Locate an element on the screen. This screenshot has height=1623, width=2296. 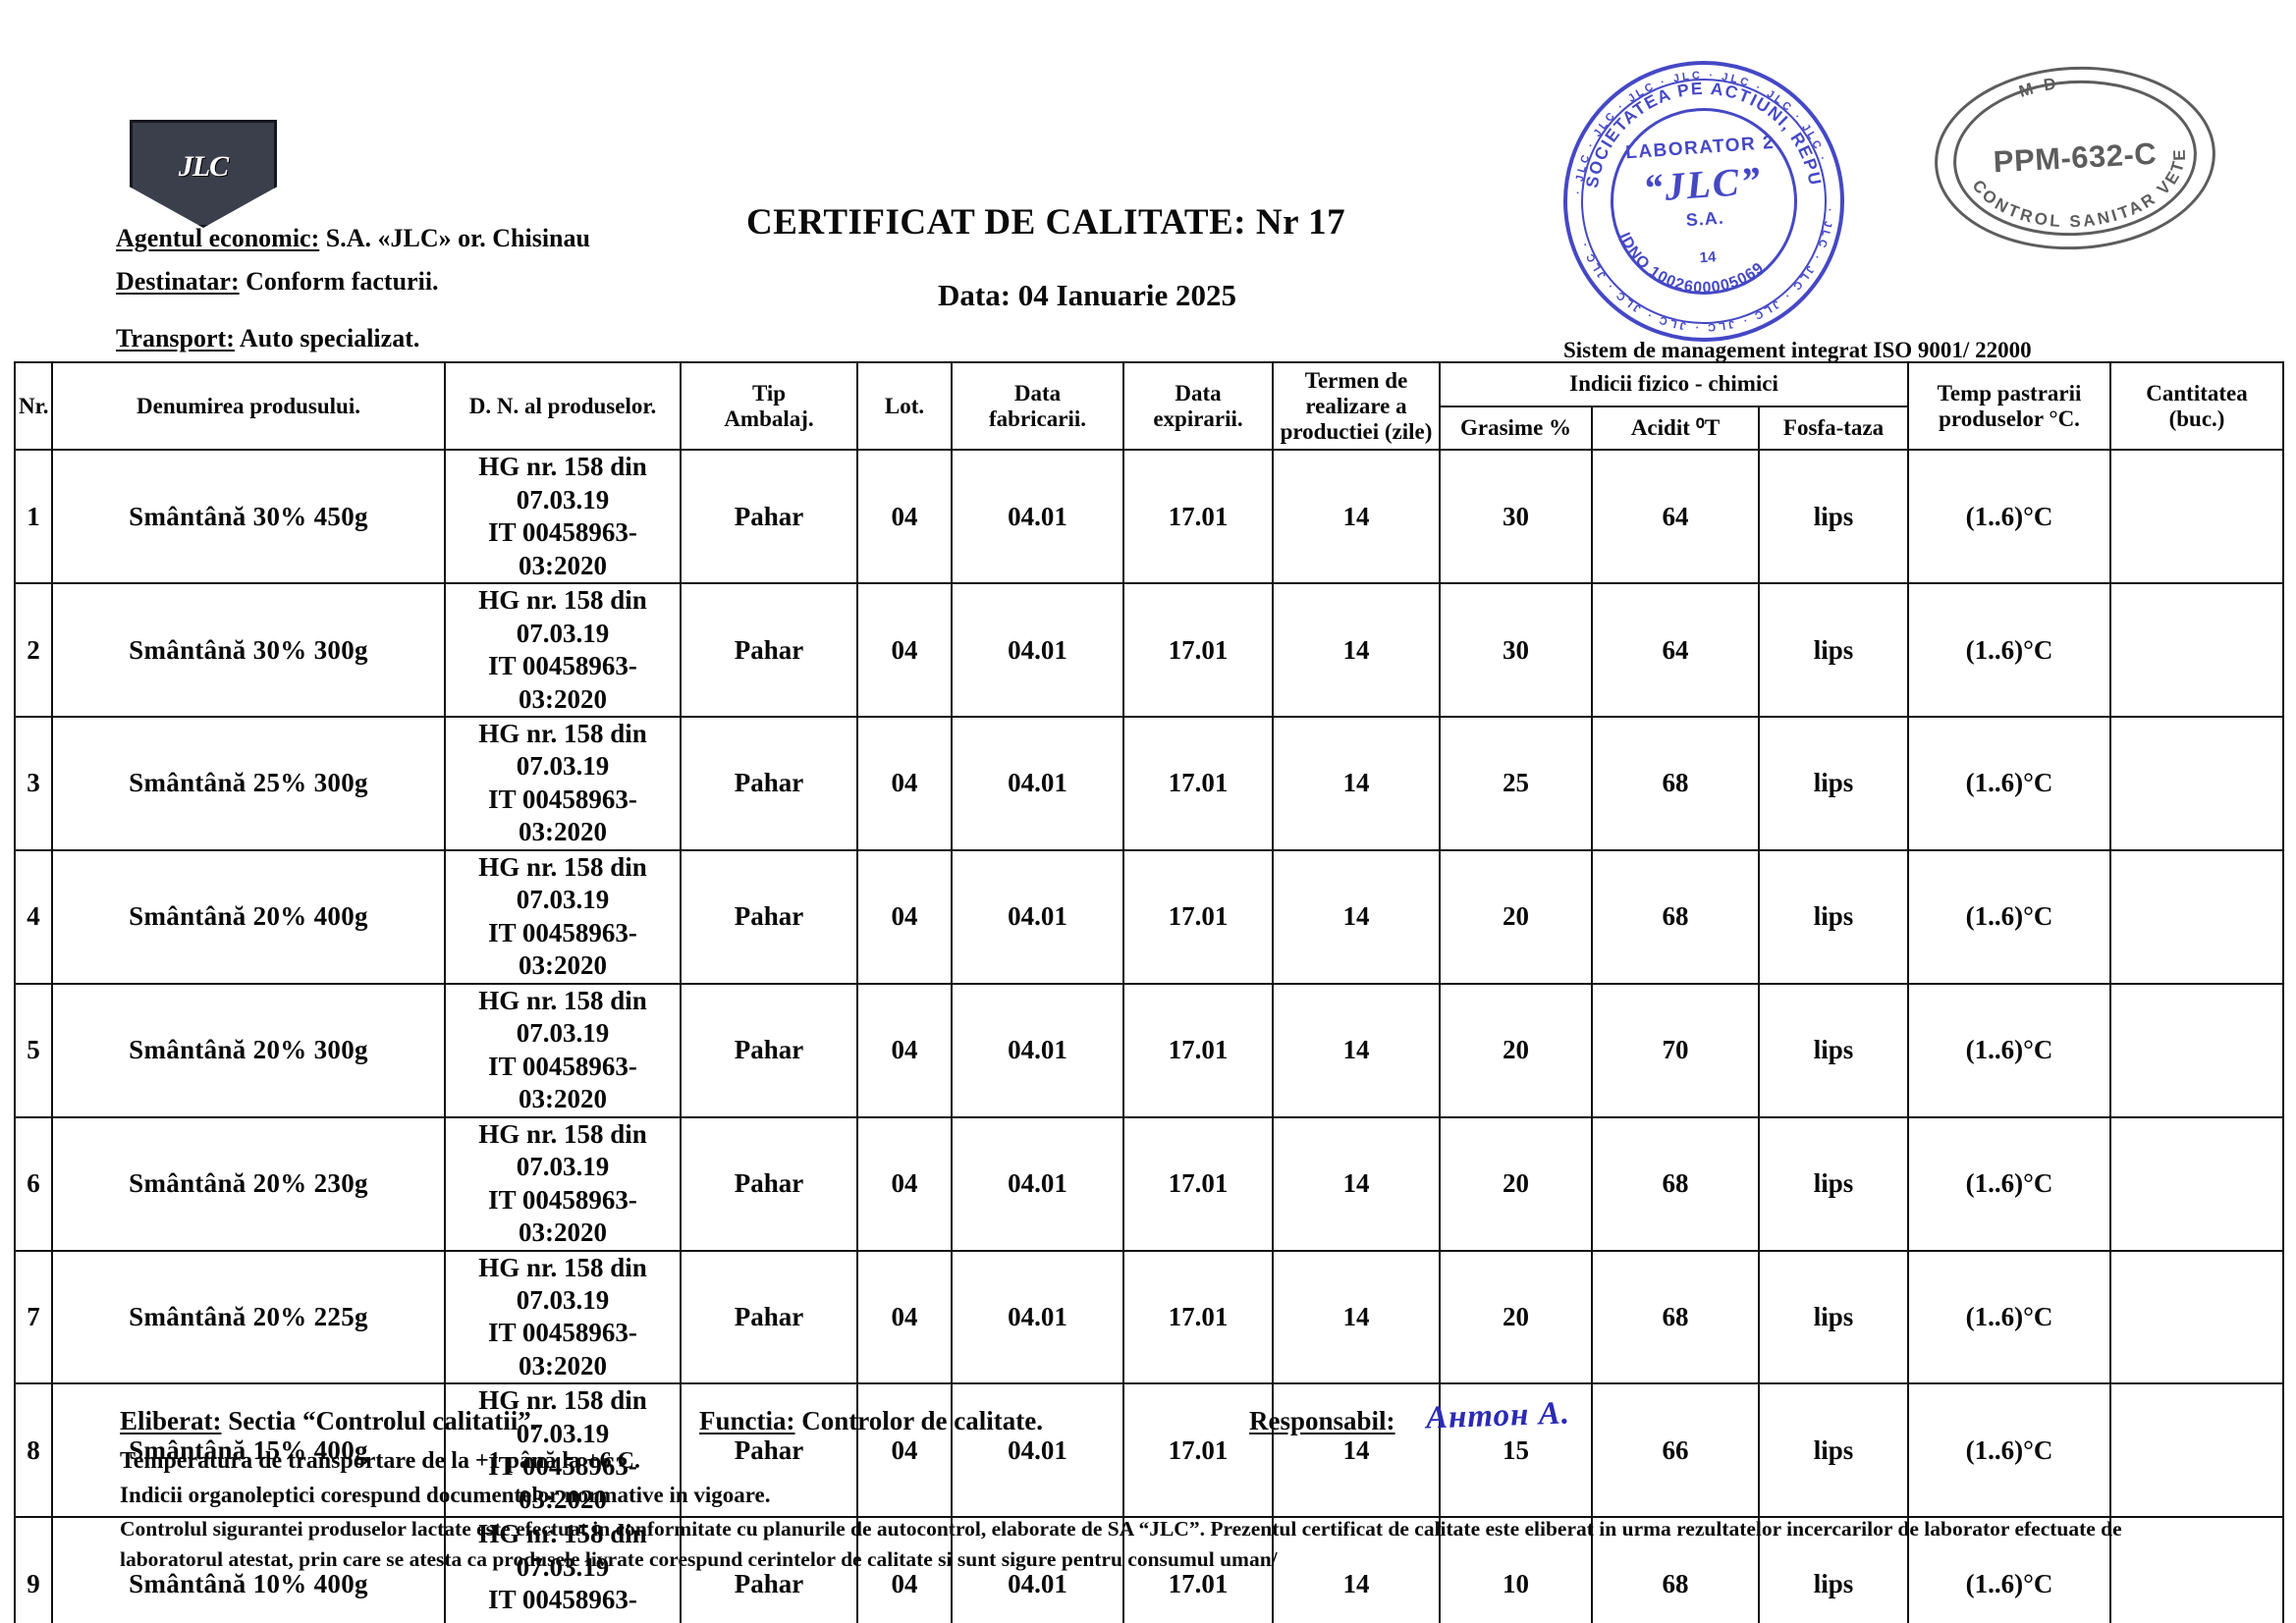
cell-nr: 3 is located at coordinates (33, 783).